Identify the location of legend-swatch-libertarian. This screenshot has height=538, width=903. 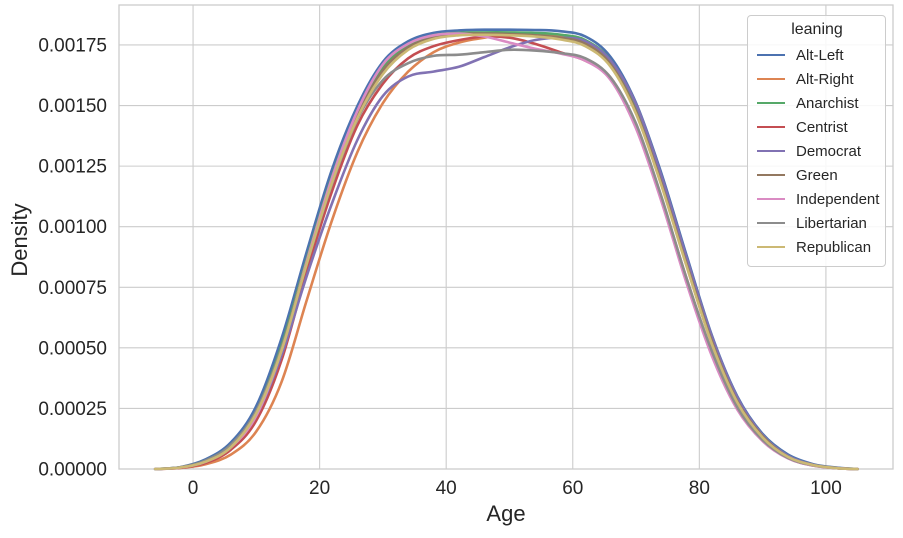
(771, 223).